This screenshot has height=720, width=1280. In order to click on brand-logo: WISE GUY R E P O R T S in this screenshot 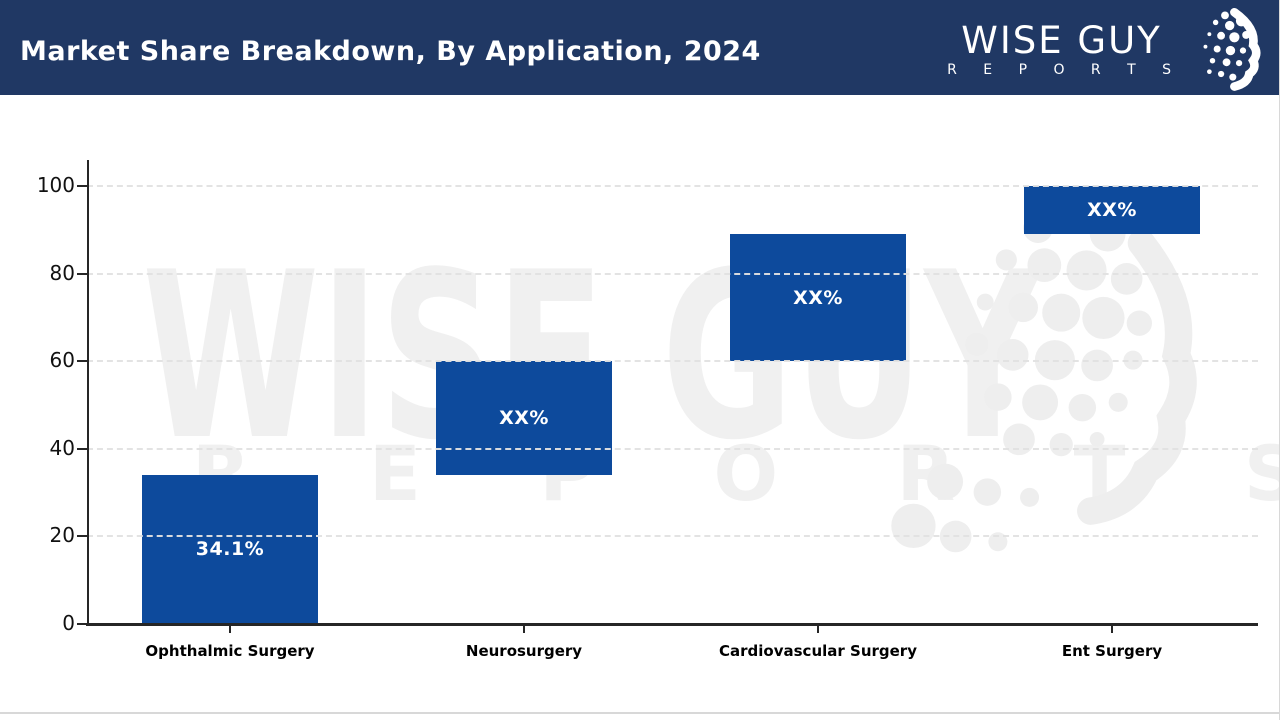, I will do `click(1103, 49)`.